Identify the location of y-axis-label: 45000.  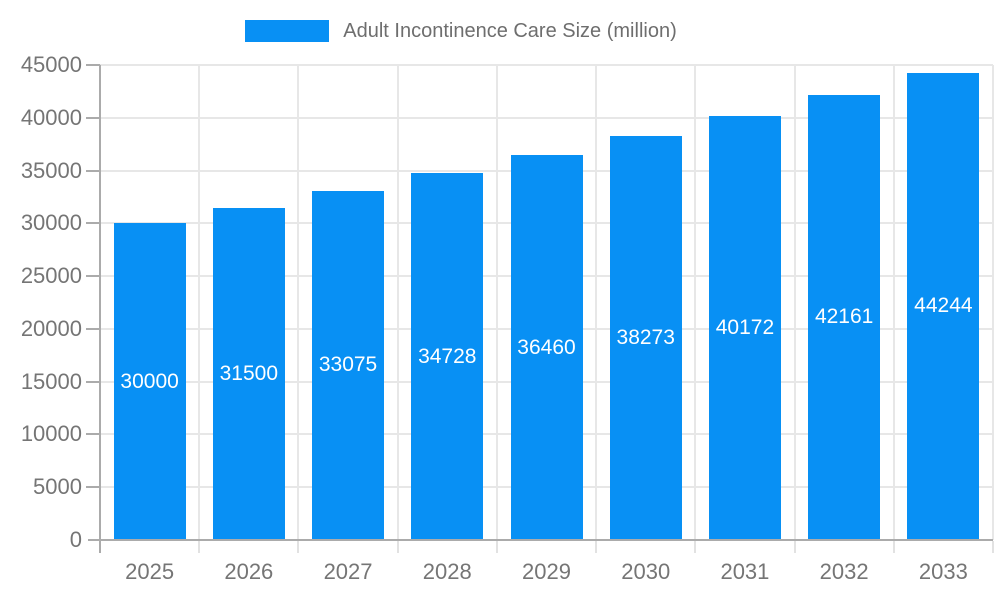
(51, 64).